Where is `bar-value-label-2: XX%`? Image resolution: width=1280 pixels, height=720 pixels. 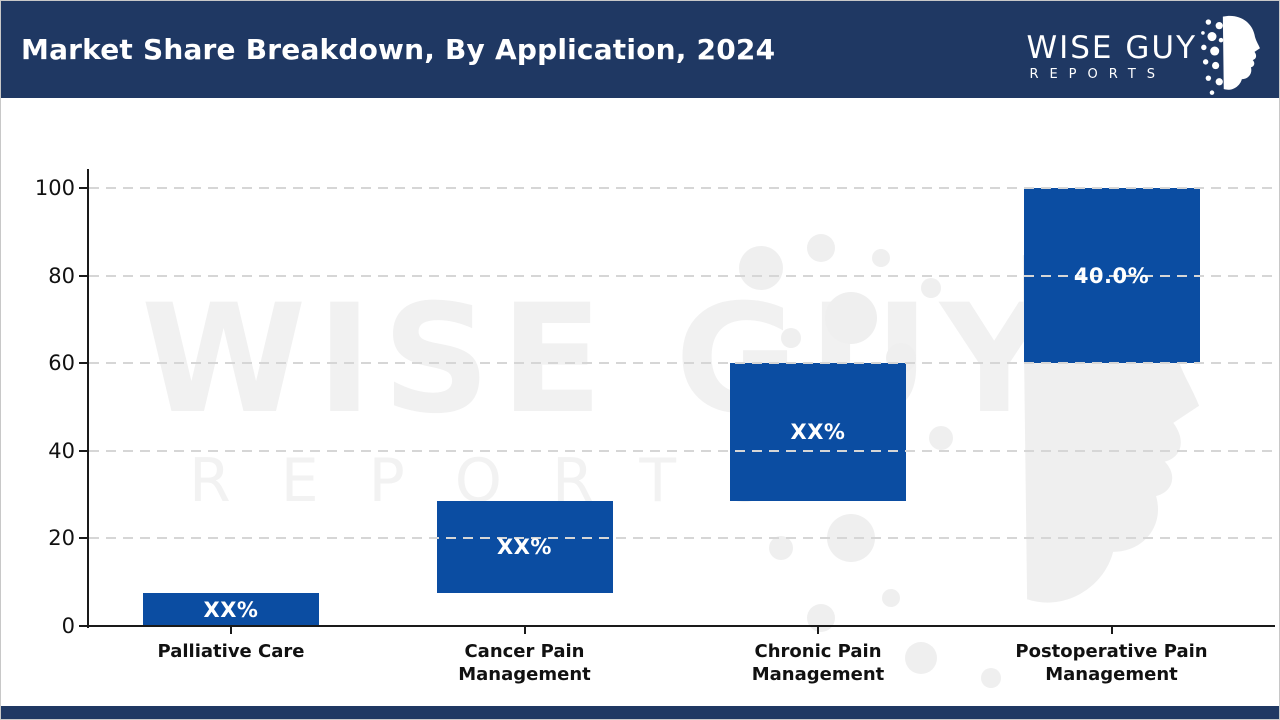
bar-value-label-2: XX% is located at coordinates (524, 547).